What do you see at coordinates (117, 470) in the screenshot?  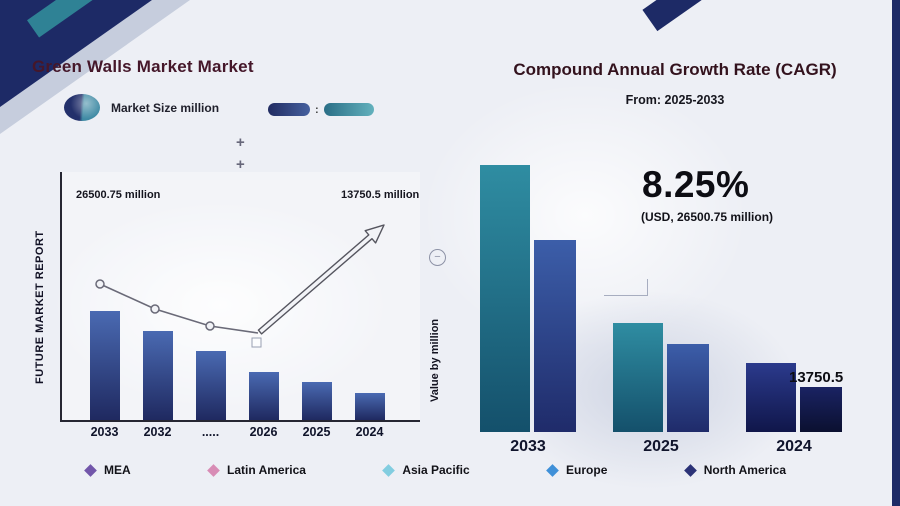 I see `legend-label: MEA` at bounding box center [117, 470].